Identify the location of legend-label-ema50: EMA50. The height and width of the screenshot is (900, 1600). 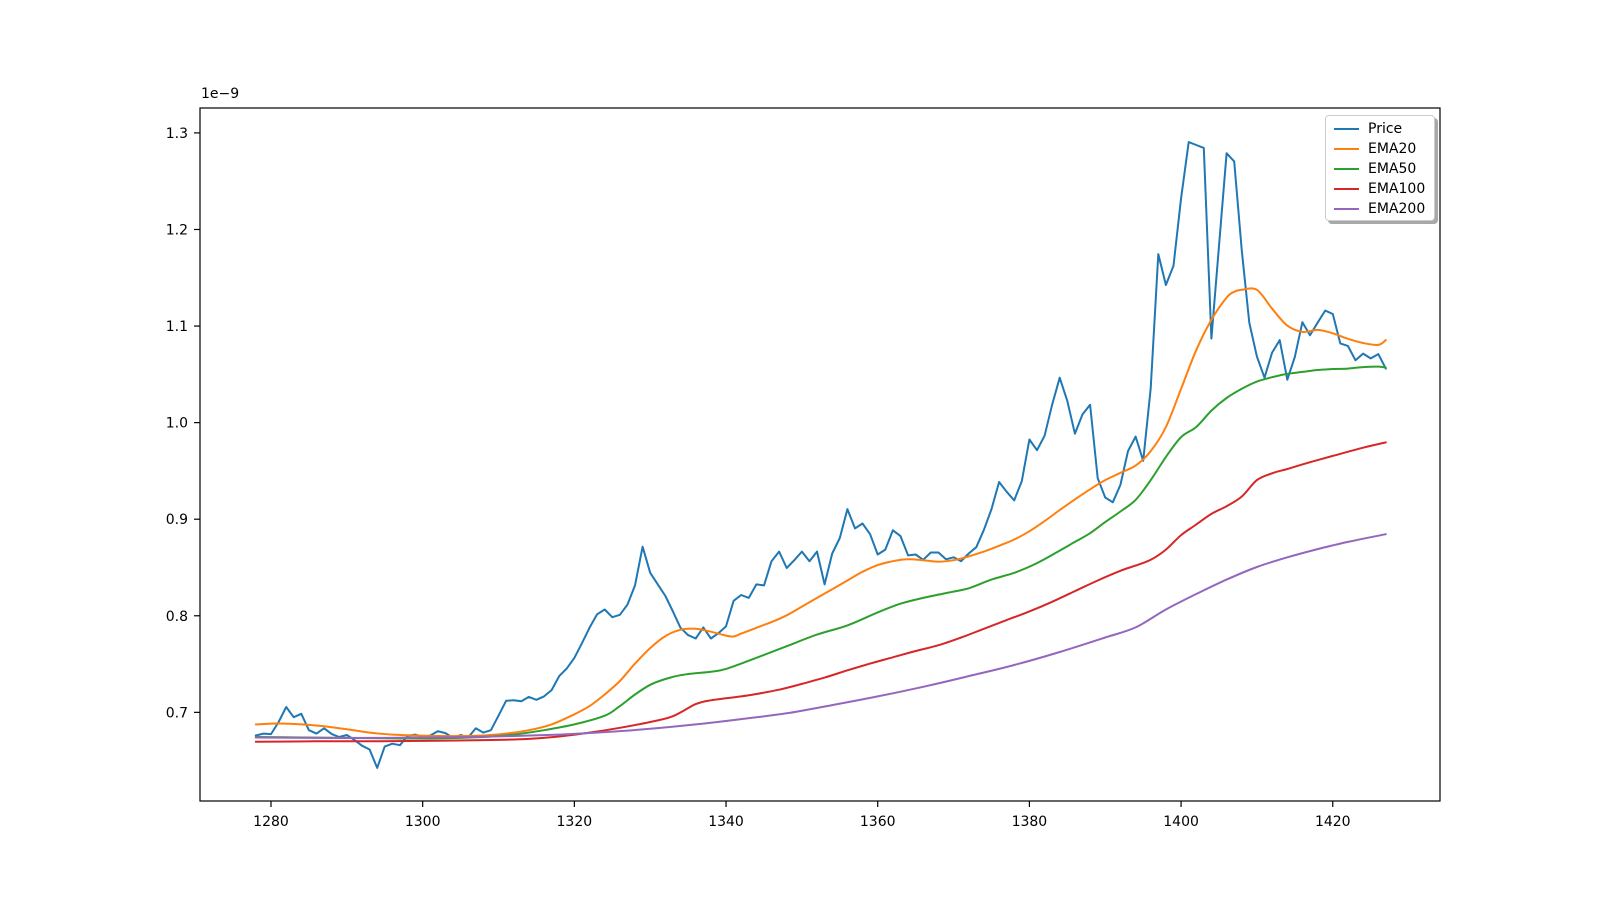
(1392, 169).